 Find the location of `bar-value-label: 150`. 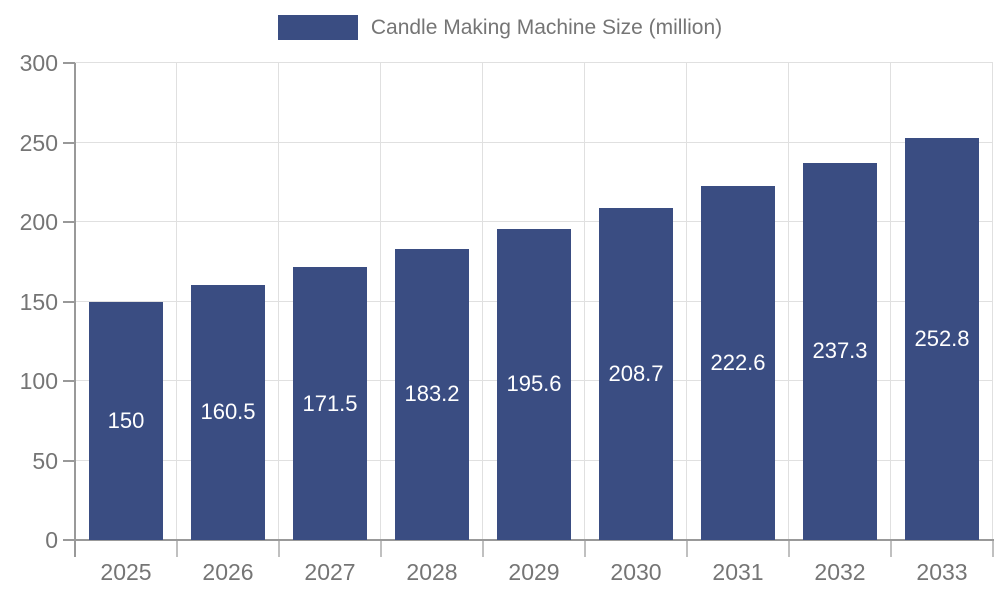

bar-value-label: 150 is located at coordinates (126, 420).